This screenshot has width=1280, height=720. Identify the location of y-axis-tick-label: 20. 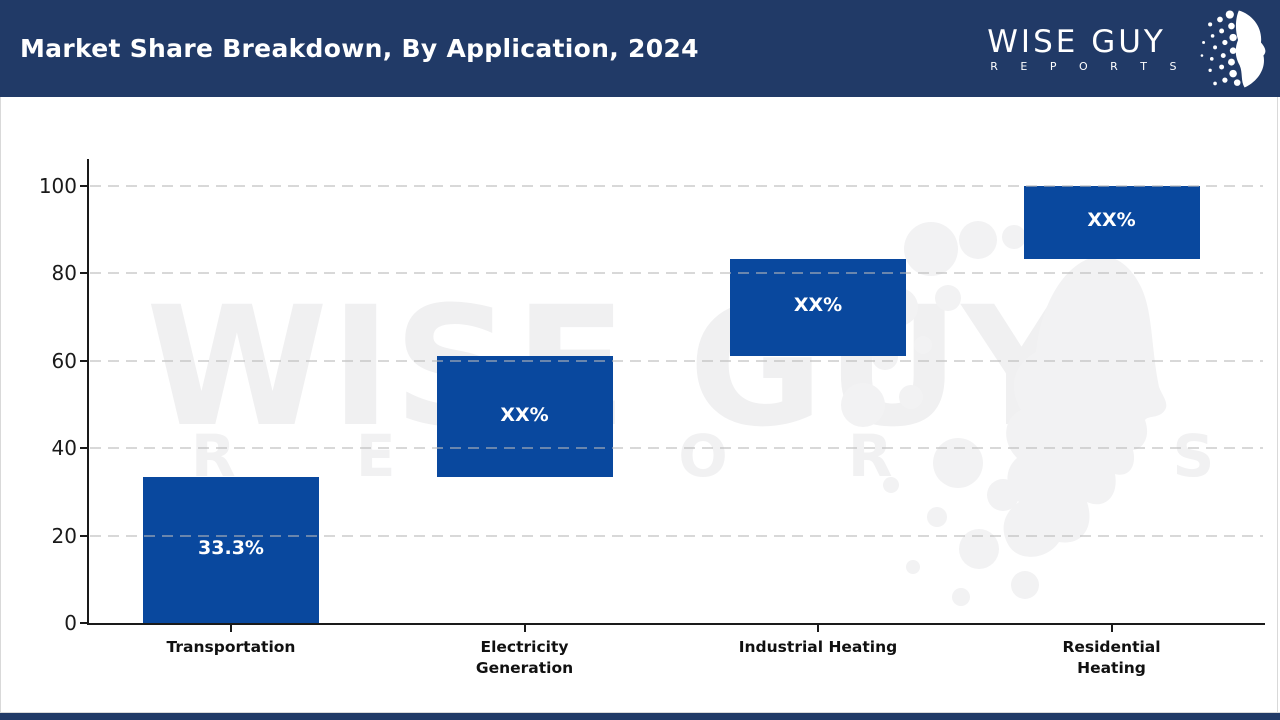
(64, 535).